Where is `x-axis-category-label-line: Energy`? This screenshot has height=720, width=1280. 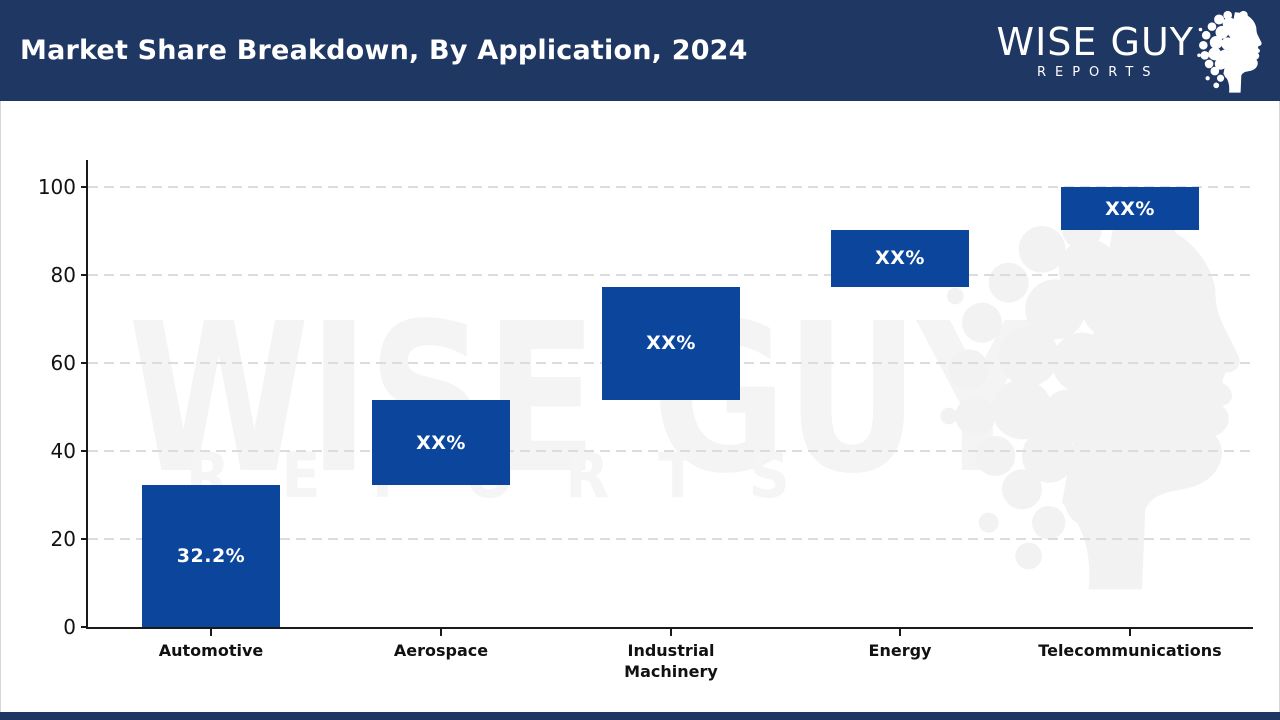 x-axis-category-label-line: Energy is located at coordinates (900, 650).